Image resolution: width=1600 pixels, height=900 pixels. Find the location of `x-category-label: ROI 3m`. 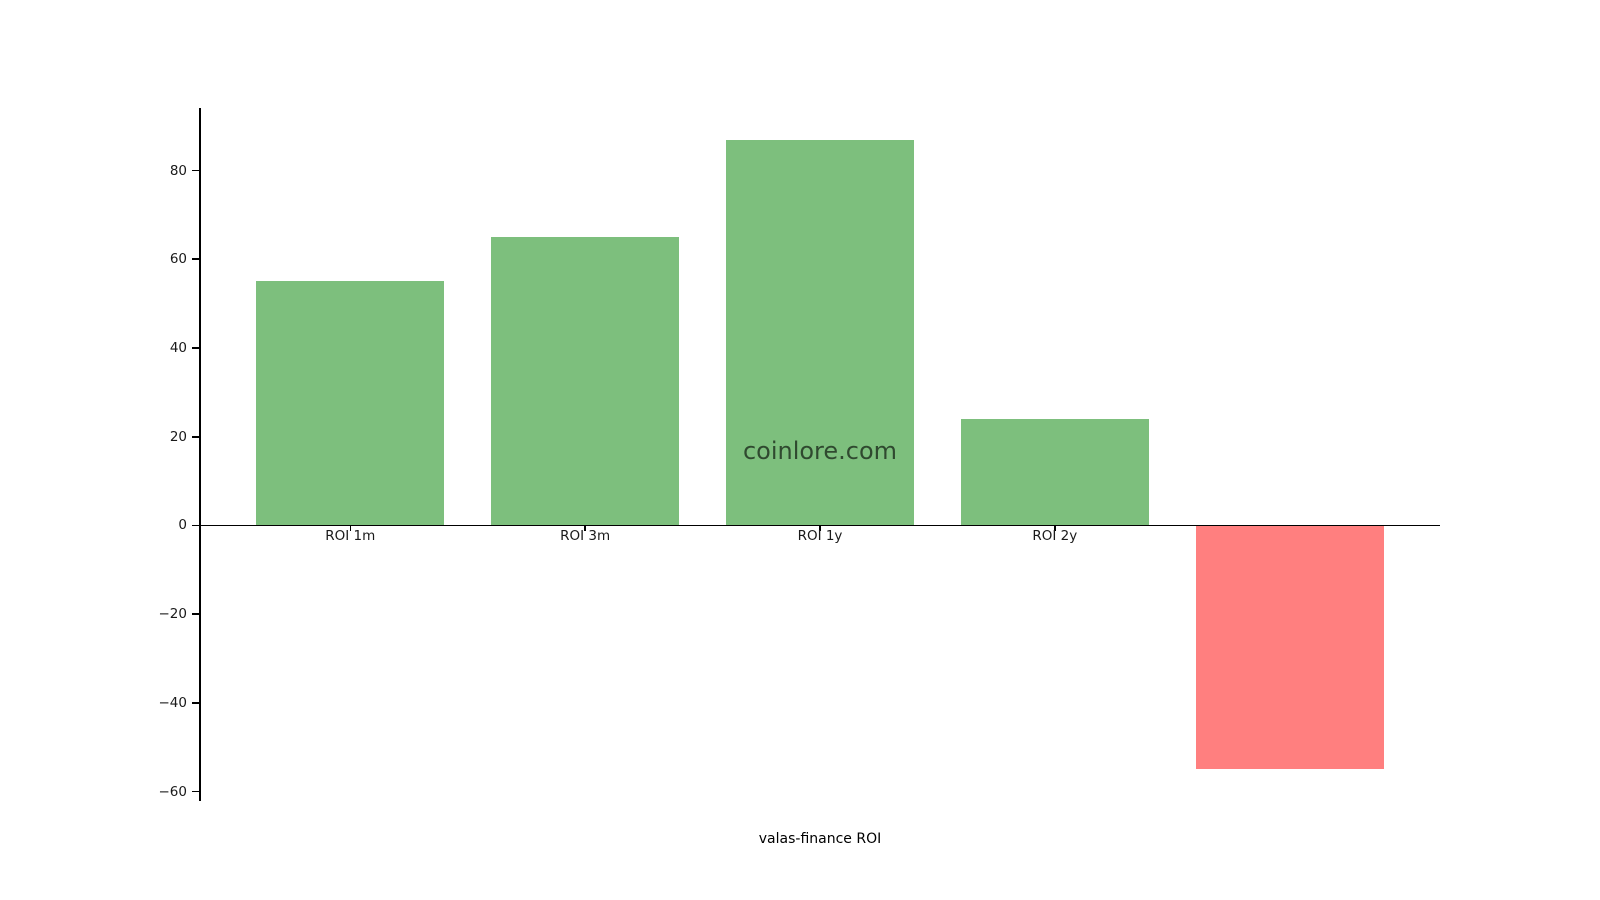

x-category-label: ROI 3m is located at coordinates (585, 535).